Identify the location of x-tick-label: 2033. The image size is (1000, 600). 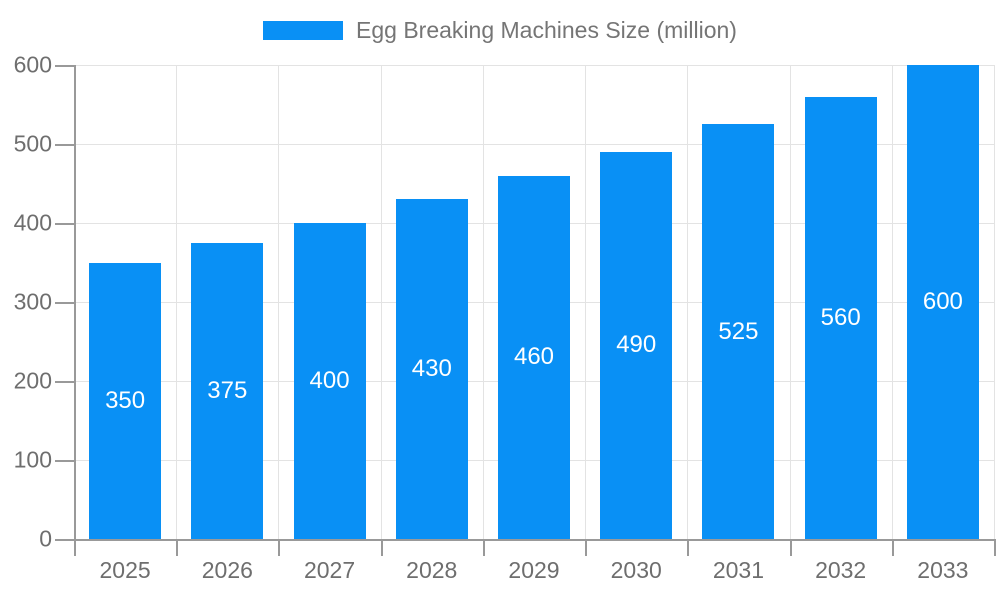
(943, 570).